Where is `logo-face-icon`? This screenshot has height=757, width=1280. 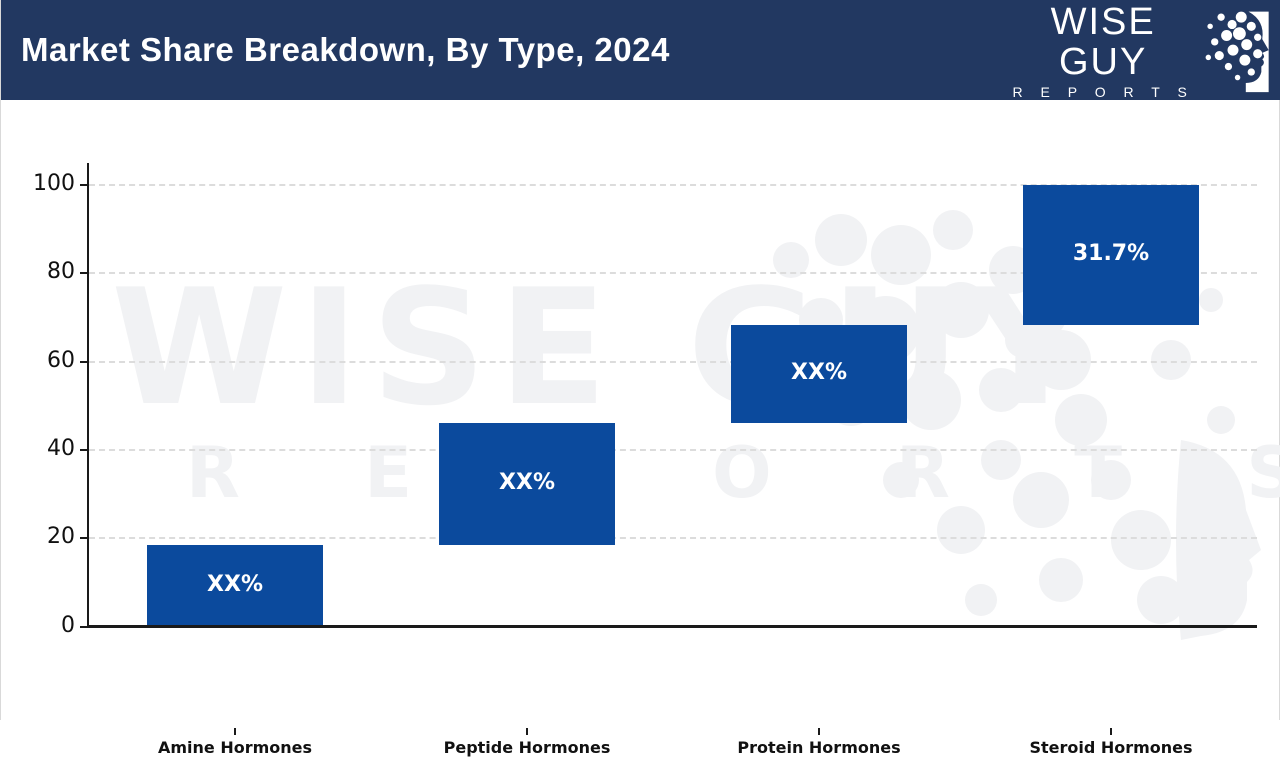 logo-face-icon is located at coordinates (1237, 52).